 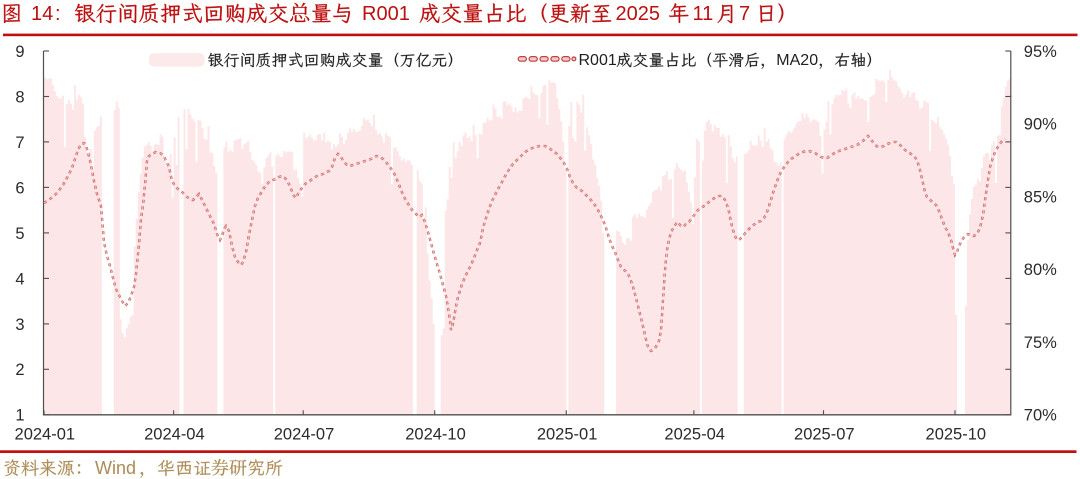 I want to click on svg-text: 2025-01, so click(x=567, y=434).